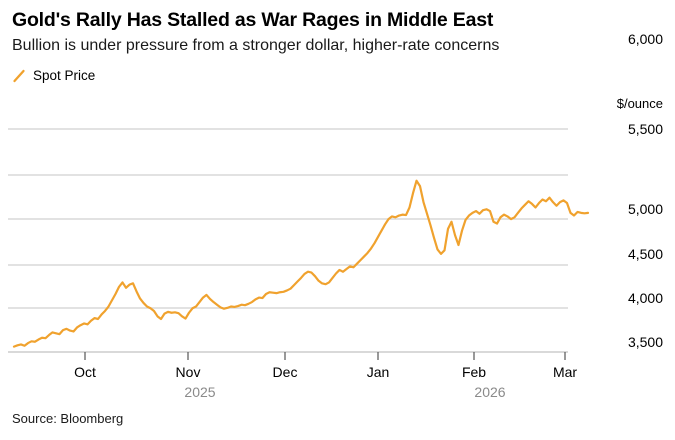 The width and height of the screenshot is (675, 440). Describe the element at coordinates (474, 372) in the screenshot. I see `x-tick-feb: Feb` at that location.